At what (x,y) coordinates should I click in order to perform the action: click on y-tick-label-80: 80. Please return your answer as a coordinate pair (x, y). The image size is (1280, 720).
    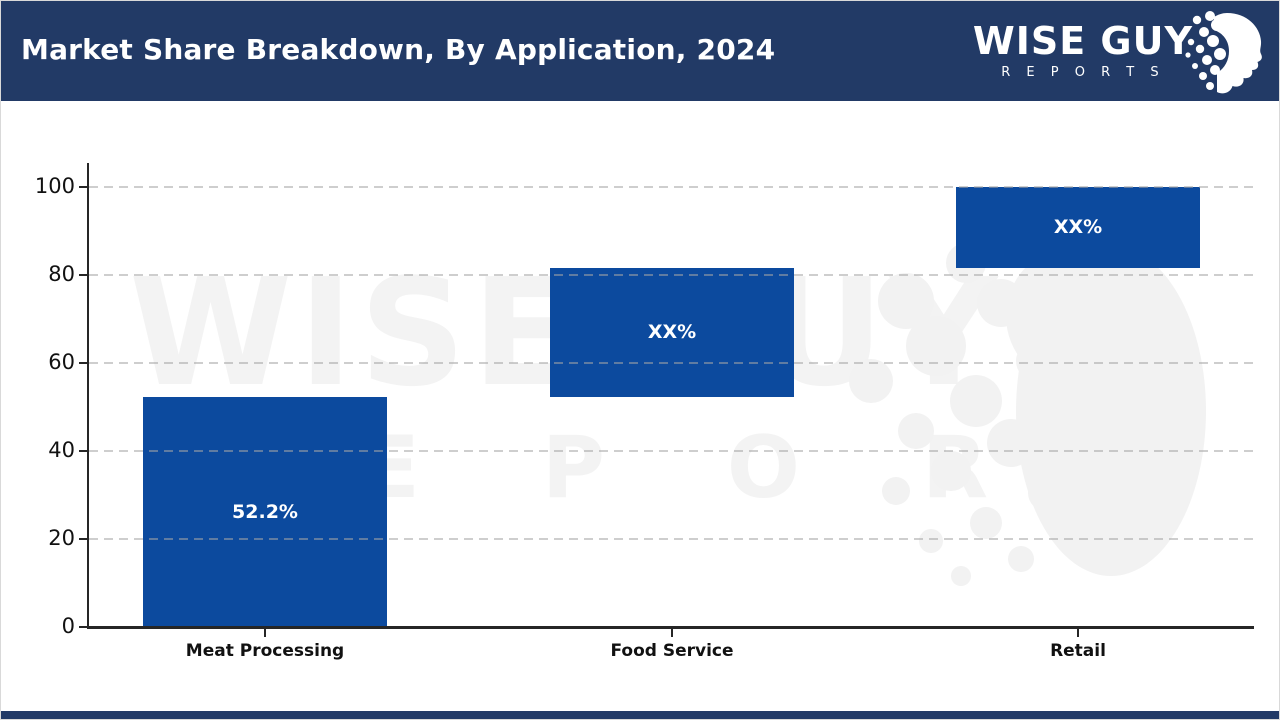
    Looking at the image, I should click on (61, 273).